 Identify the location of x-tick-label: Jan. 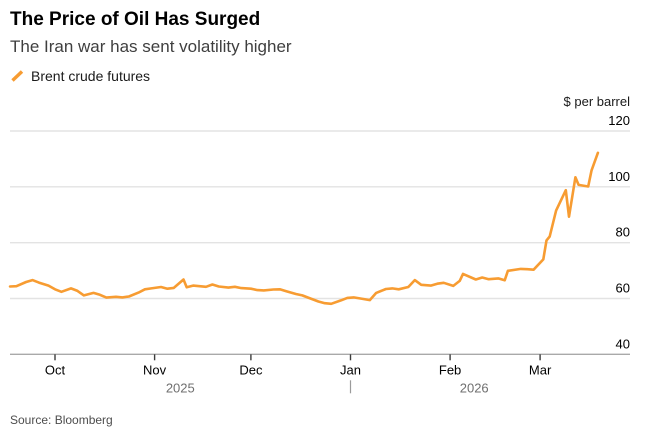
(350, 369).